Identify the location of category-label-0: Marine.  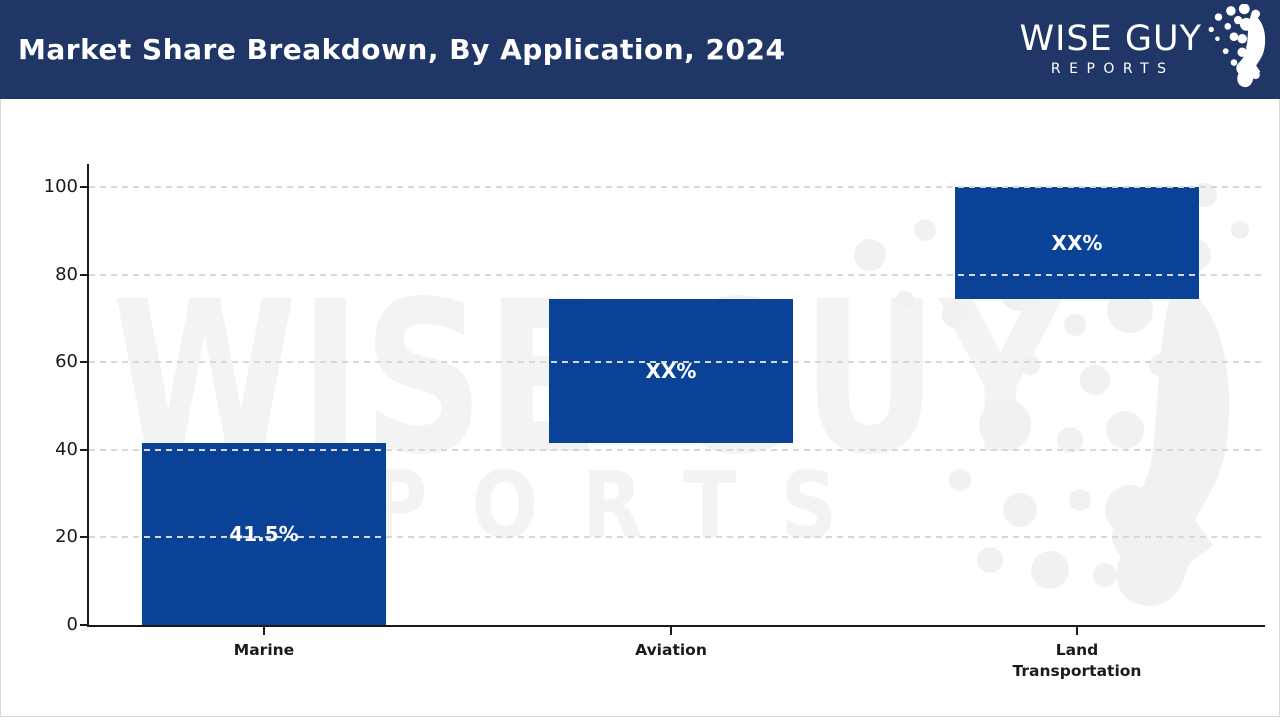
(264, 650).